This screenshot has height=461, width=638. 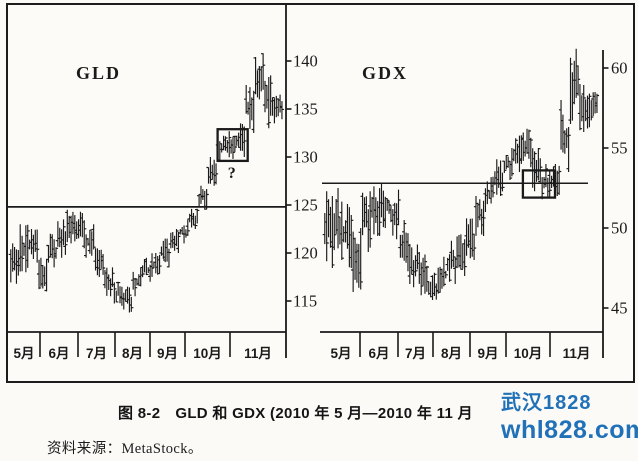 What do you see at coordinates (619, 68) in the screenshot?
I see `y-tick-label: 60` at bounding box center [619, 68].